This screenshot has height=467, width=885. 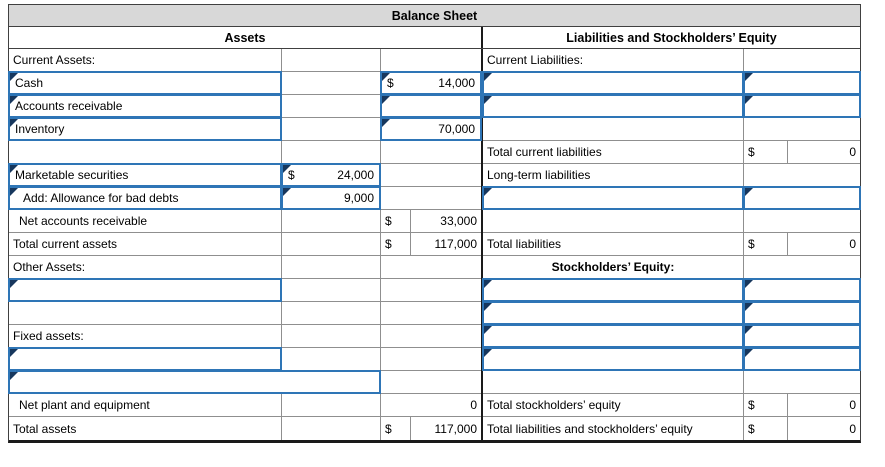 I want to click on cash-label: Cash, so click(x=29, y=83).